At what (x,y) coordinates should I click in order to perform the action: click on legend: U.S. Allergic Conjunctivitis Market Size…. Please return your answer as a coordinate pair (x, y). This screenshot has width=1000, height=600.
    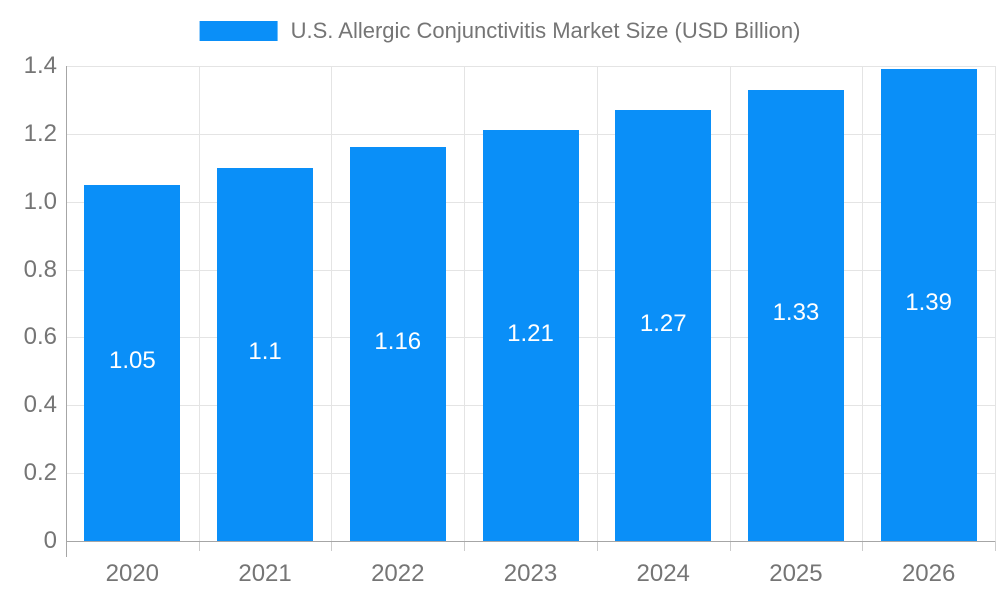
    Looking at the image, I should click on (500, 31).